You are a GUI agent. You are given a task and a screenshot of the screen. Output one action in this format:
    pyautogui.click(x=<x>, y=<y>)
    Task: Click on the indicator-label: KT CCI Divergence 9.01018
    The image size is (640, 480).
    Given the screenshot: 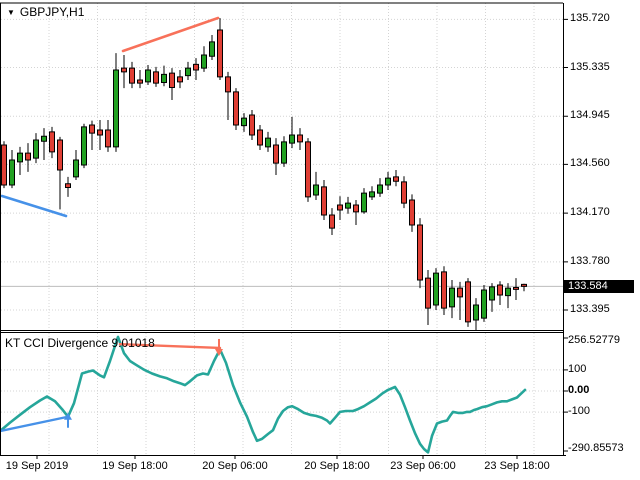 What is the action you would take?
    pyautogui.click(x=80, y=343)
    